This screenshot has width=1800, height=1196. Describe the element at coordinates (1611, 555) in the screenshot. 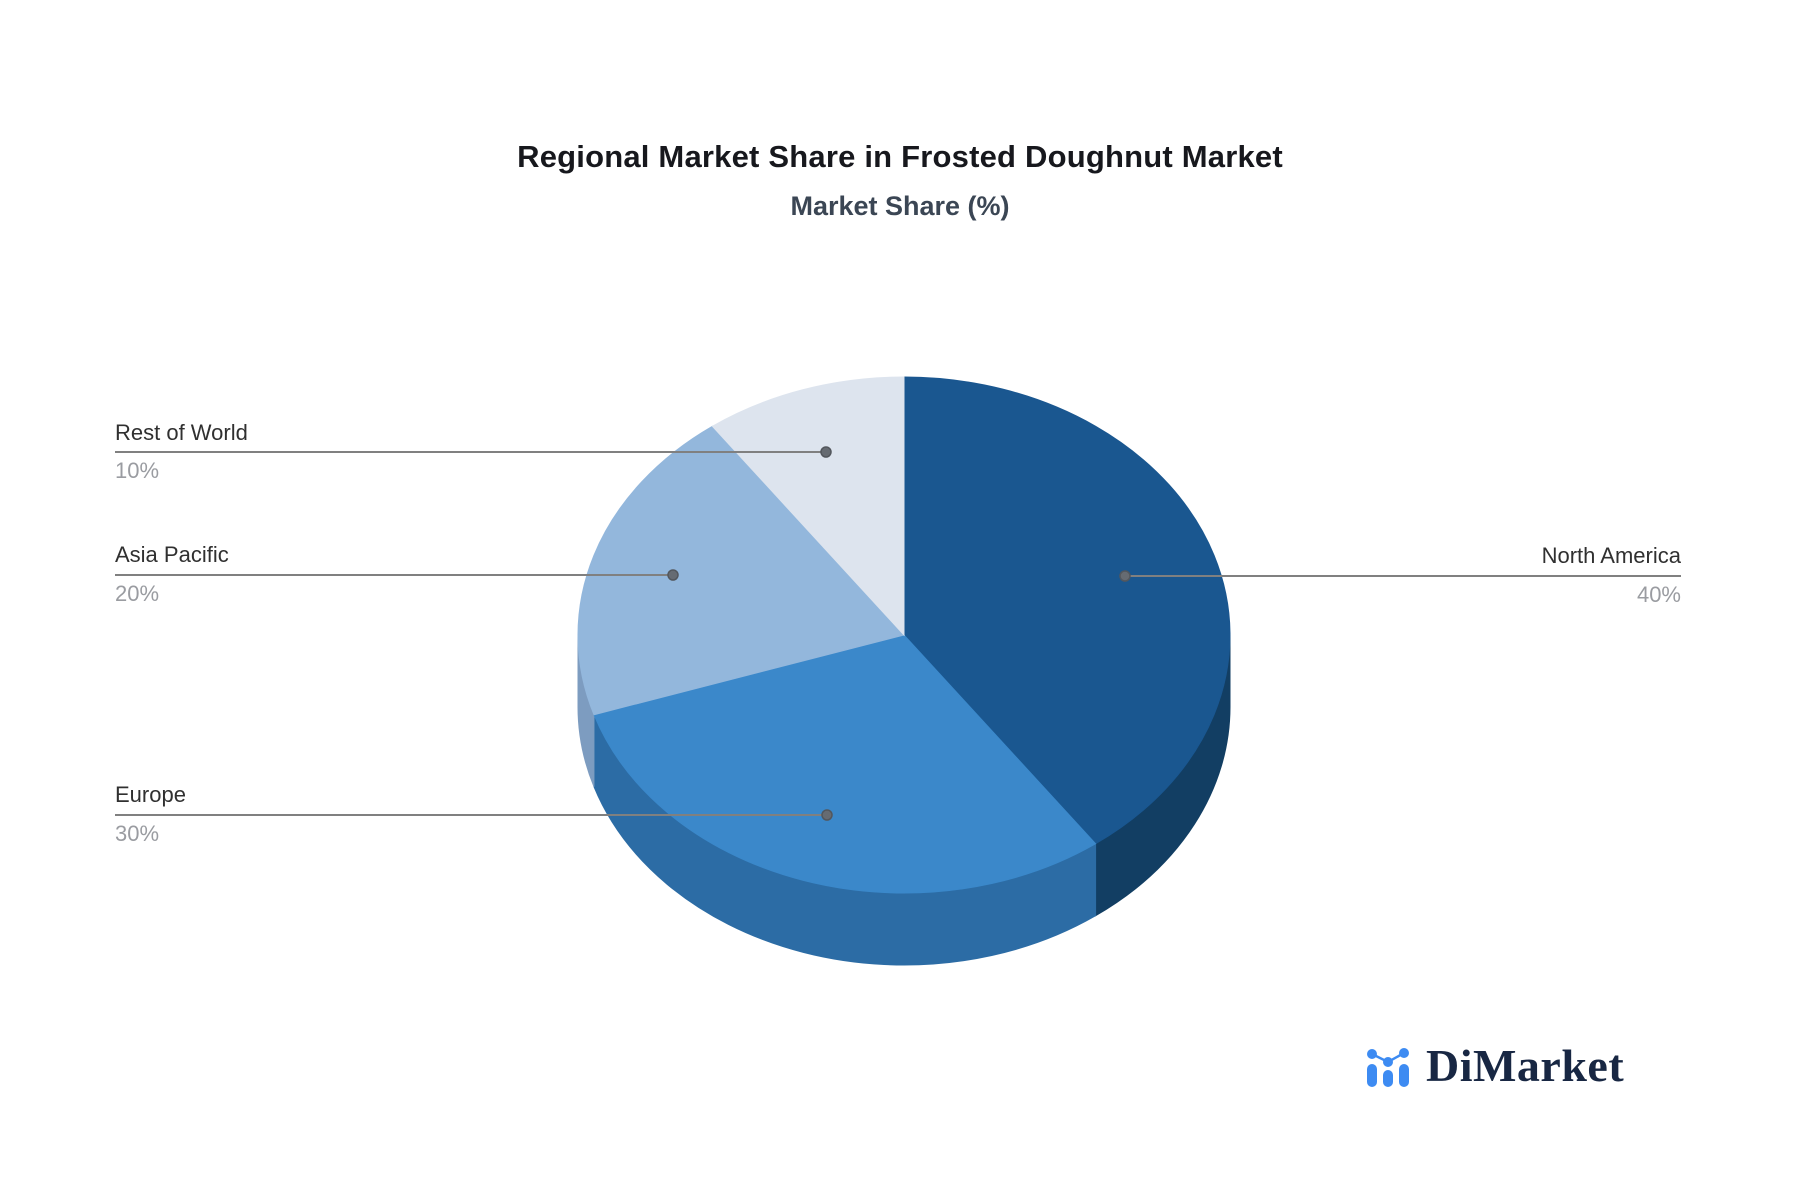

I see `callout-label-north-america: North America` at that location.